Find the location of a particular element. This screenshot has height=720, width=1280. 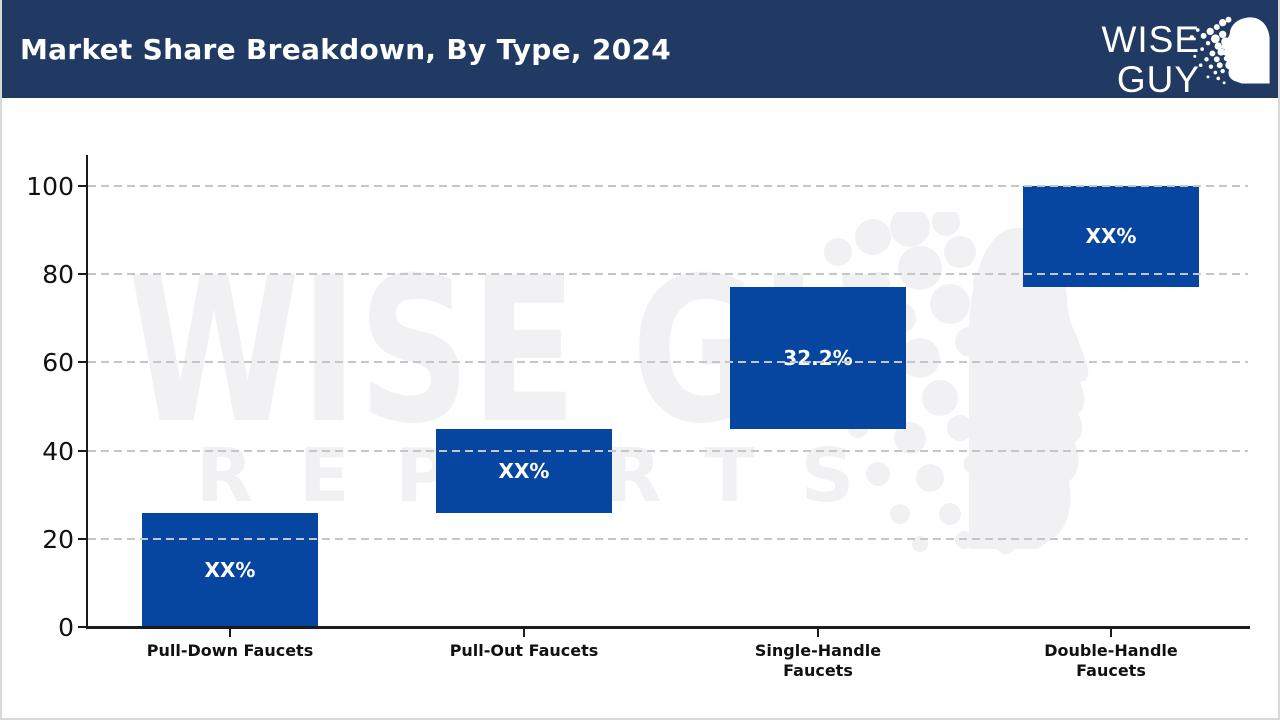

bar-value-label-3: 32.2% is located at coordinates (818, 357).